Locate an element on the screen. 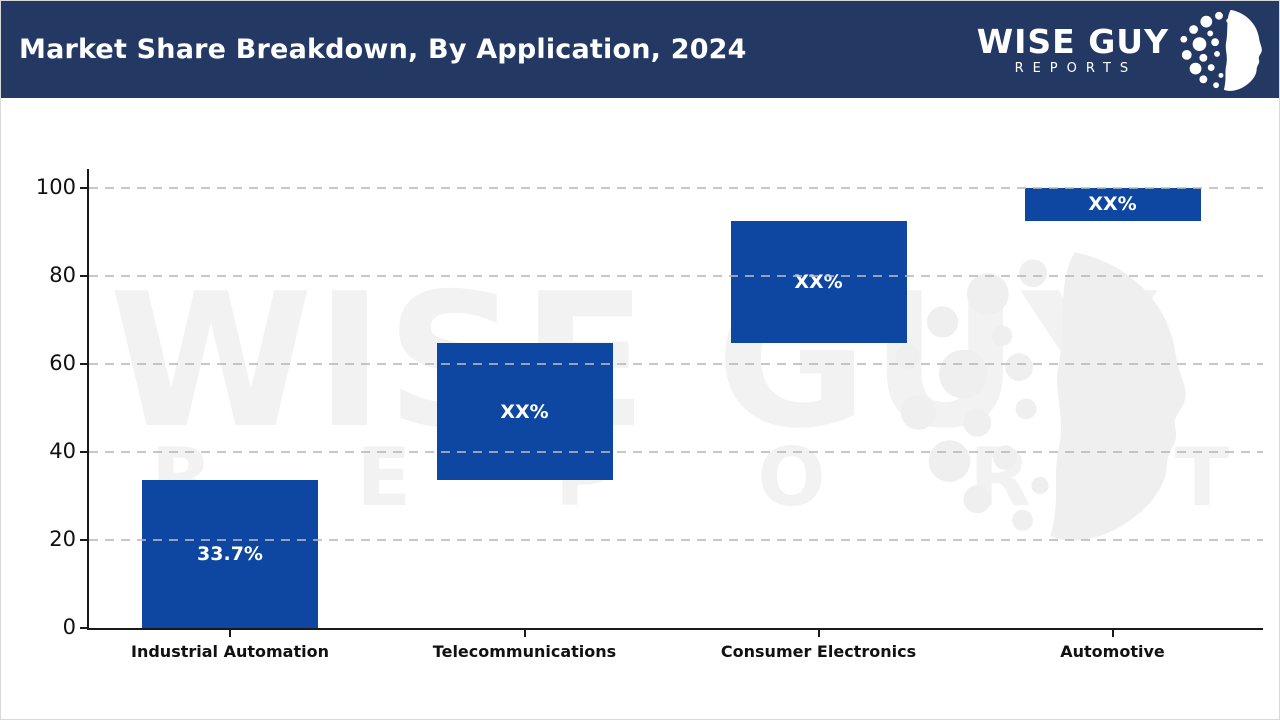 This screenshot has height=720, width=1280. bar-segment: 33.7% is located at coordinates (230, 553).